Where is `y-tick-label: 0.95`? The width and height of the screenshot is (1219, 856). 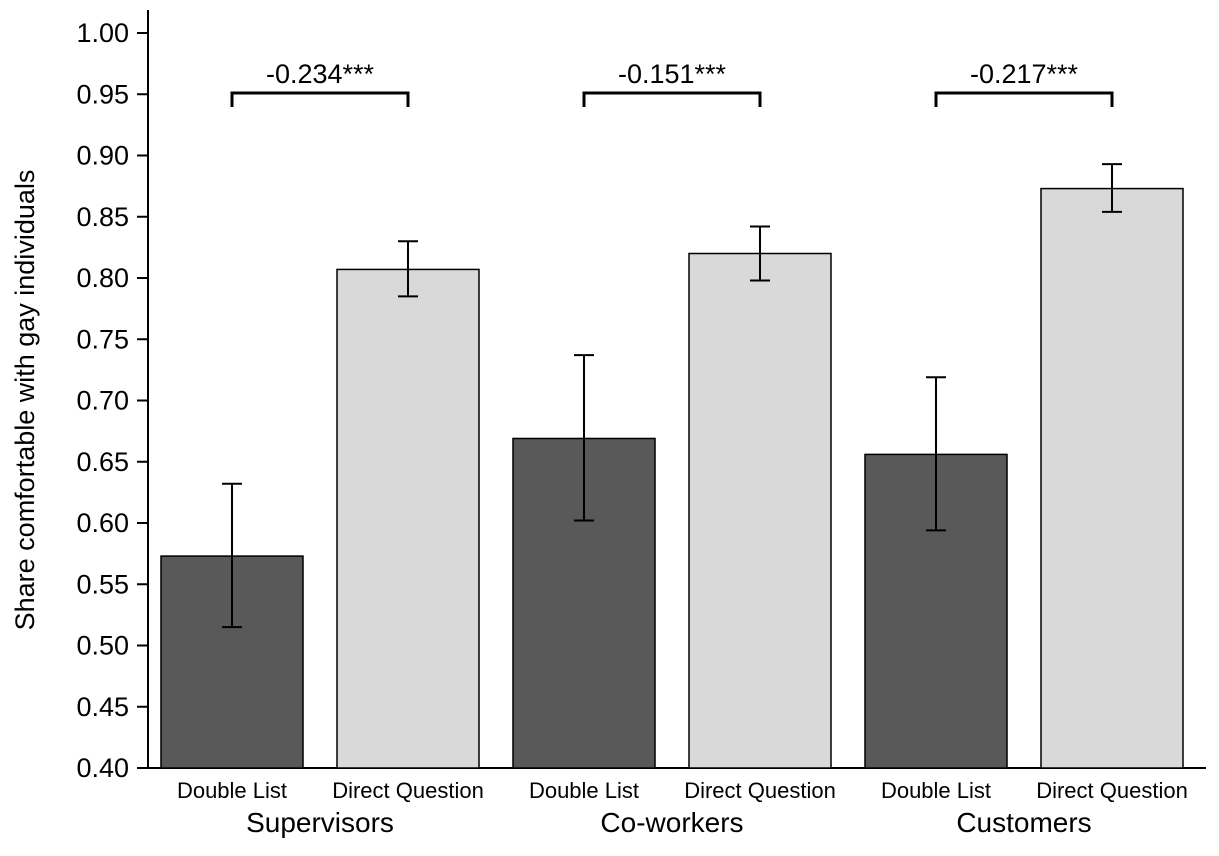 y-tick-label: 0.95 is located at coordinates (102, 94).